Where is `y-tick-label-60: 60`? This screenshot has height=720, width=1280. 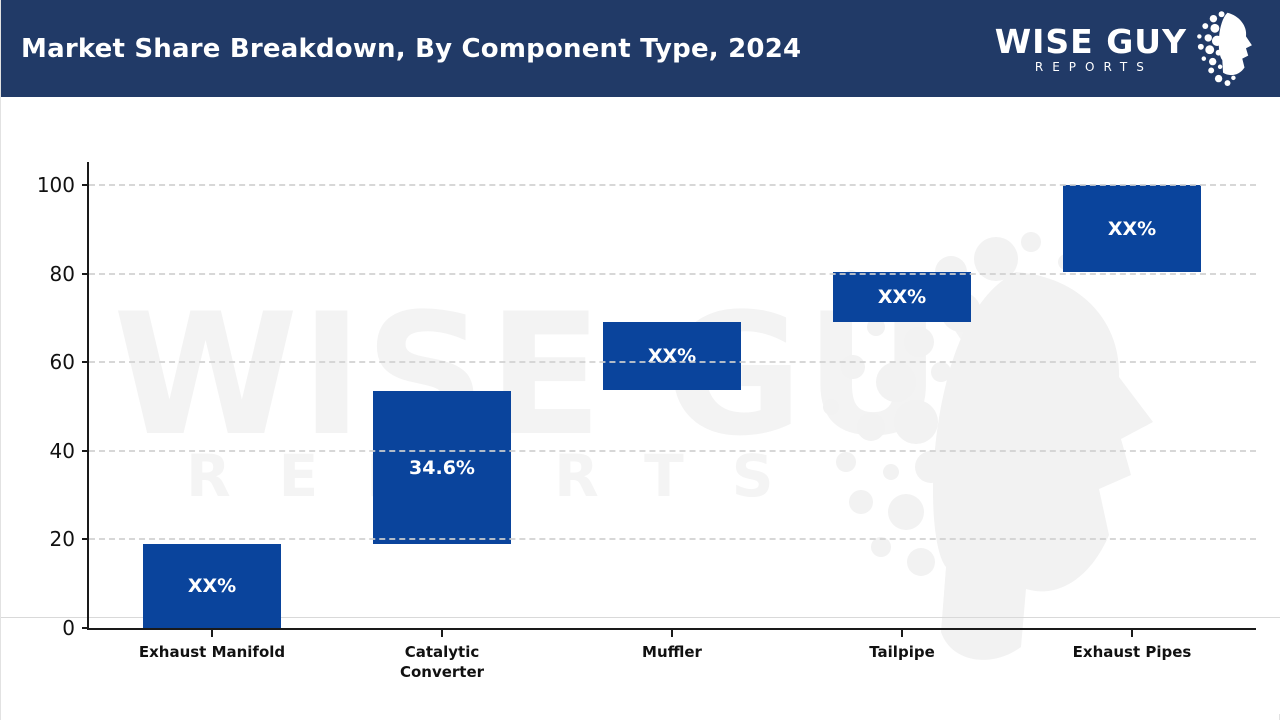
y-tick-label-60: 60 is located at coordinates (62, 362).